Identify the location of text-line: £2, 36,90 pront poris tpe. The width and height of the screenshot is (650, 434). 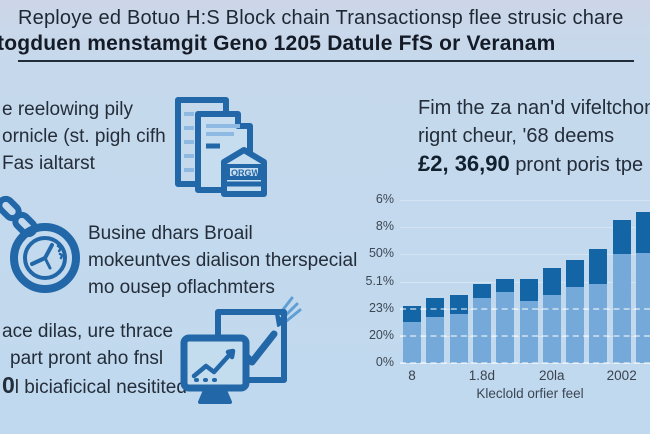
(531, 163).